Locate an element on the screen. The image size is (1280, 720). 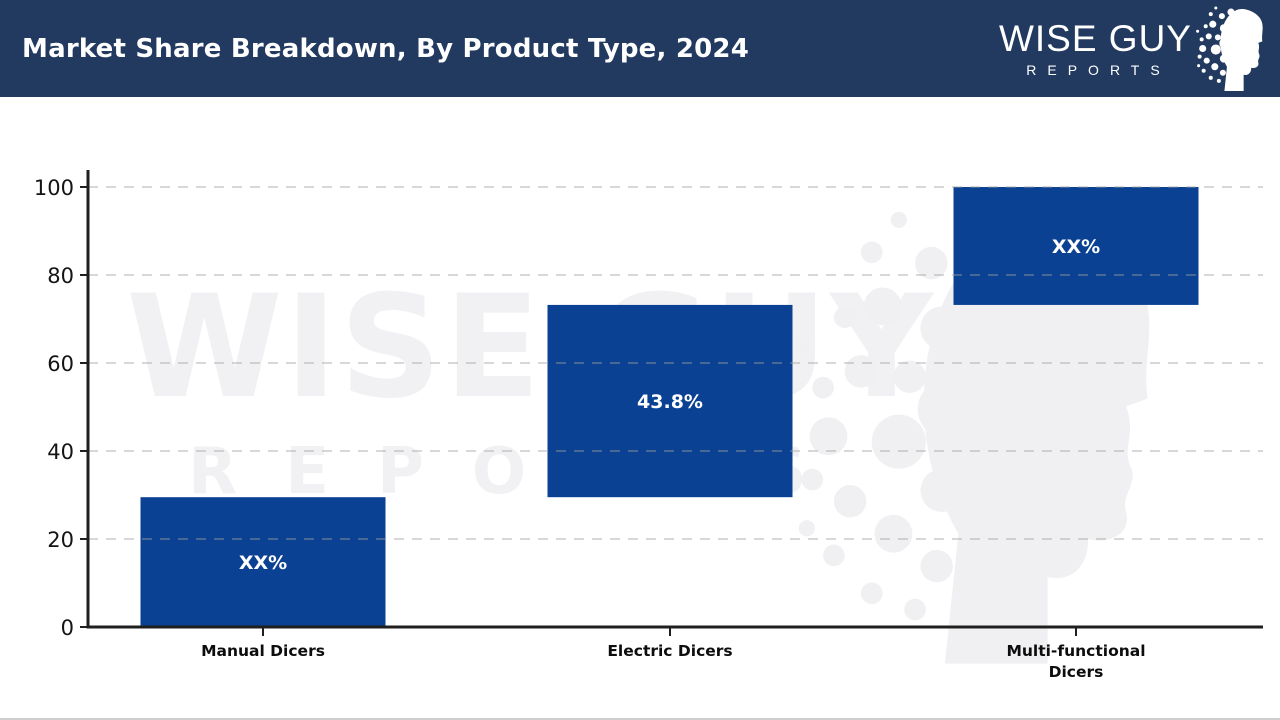
x-category-label: Dicers is located at coordinates (1076, 672).